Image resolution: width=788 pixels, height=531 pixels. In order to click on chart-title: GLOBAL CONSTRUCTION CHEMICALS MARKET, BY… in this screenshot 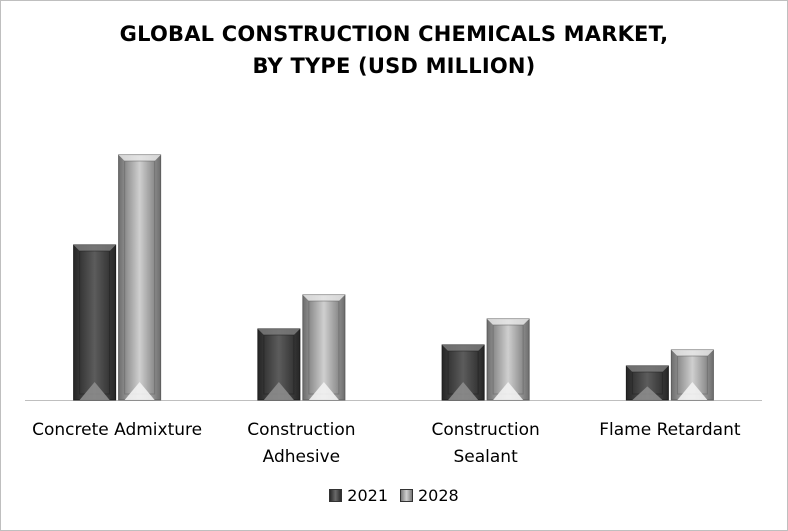, I will do `click(394, 50)`.